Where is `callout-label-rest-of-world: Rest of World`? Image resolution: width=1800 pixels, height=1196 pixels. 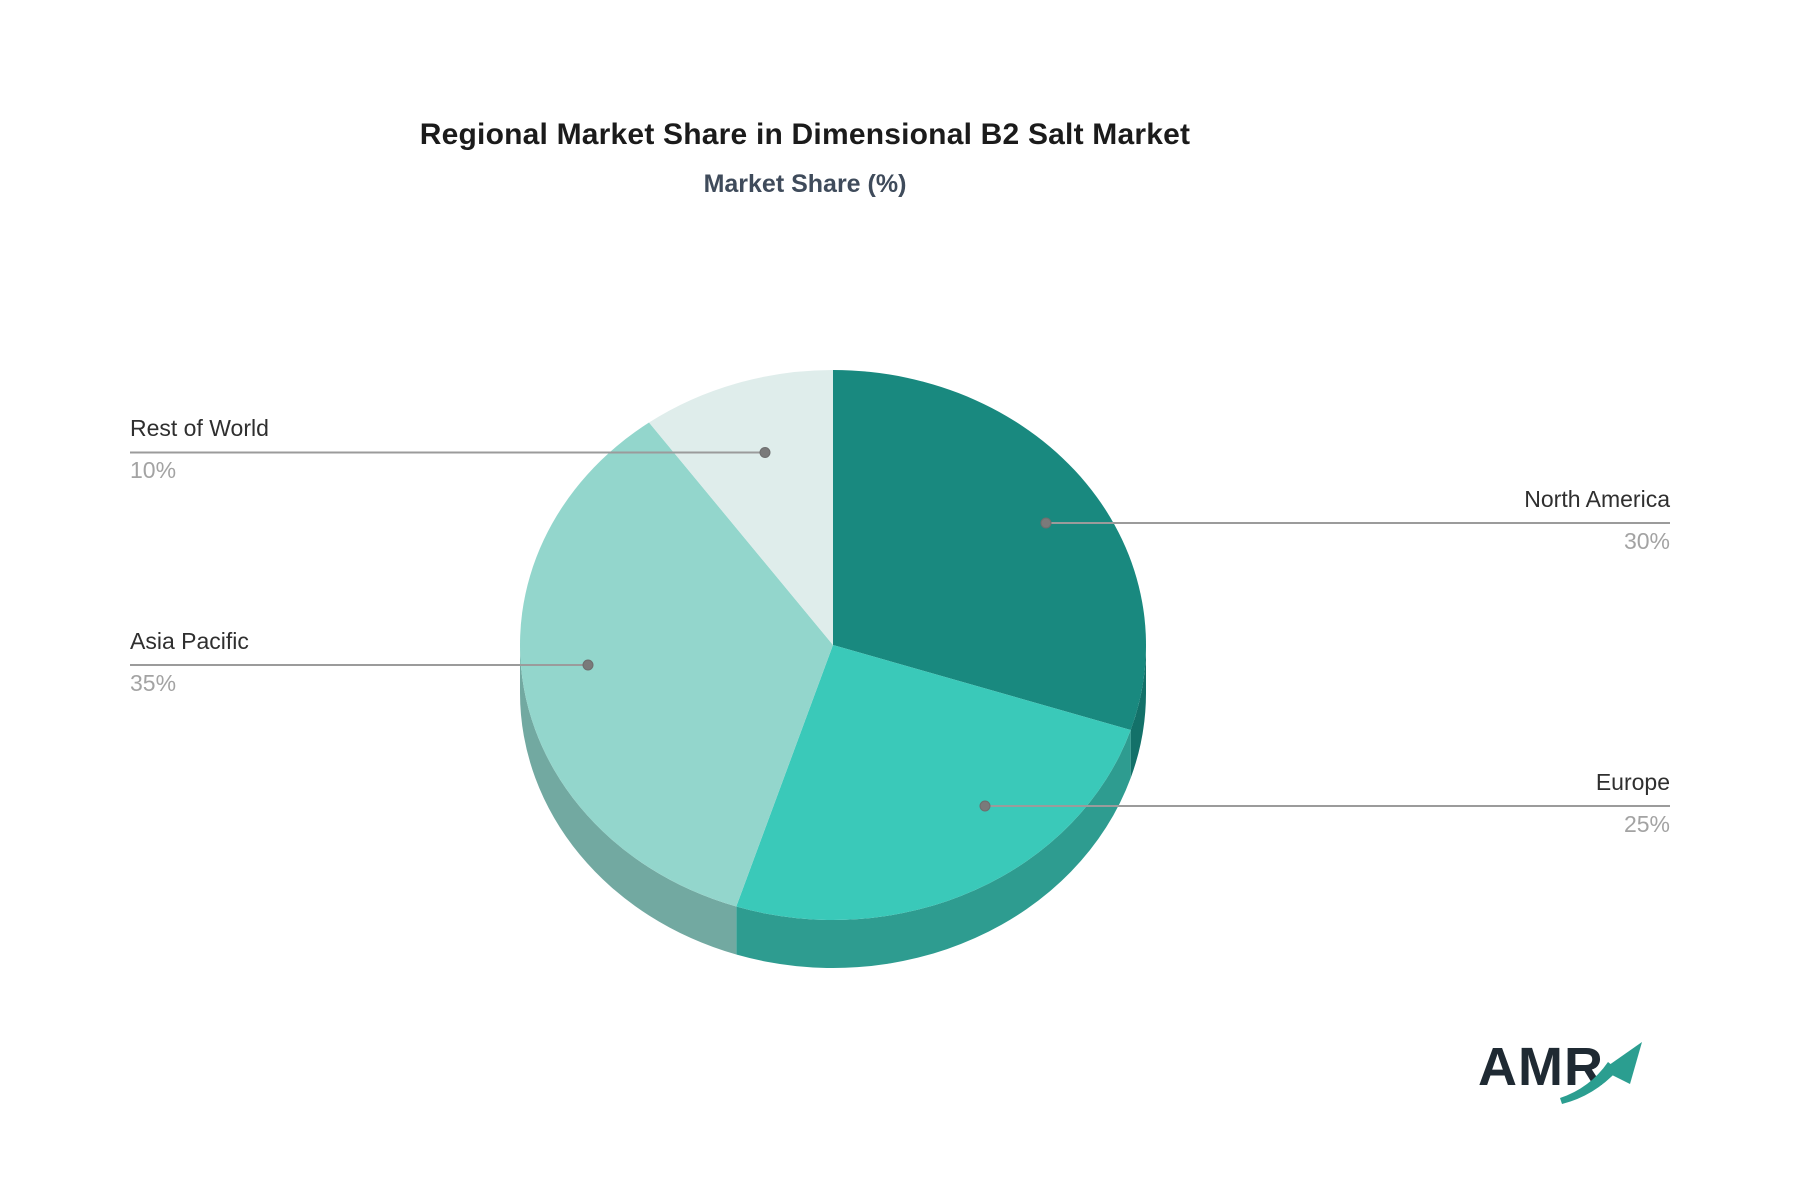 callout-label-rest-of-world: Rest of World is located at coordinates (199, 428).